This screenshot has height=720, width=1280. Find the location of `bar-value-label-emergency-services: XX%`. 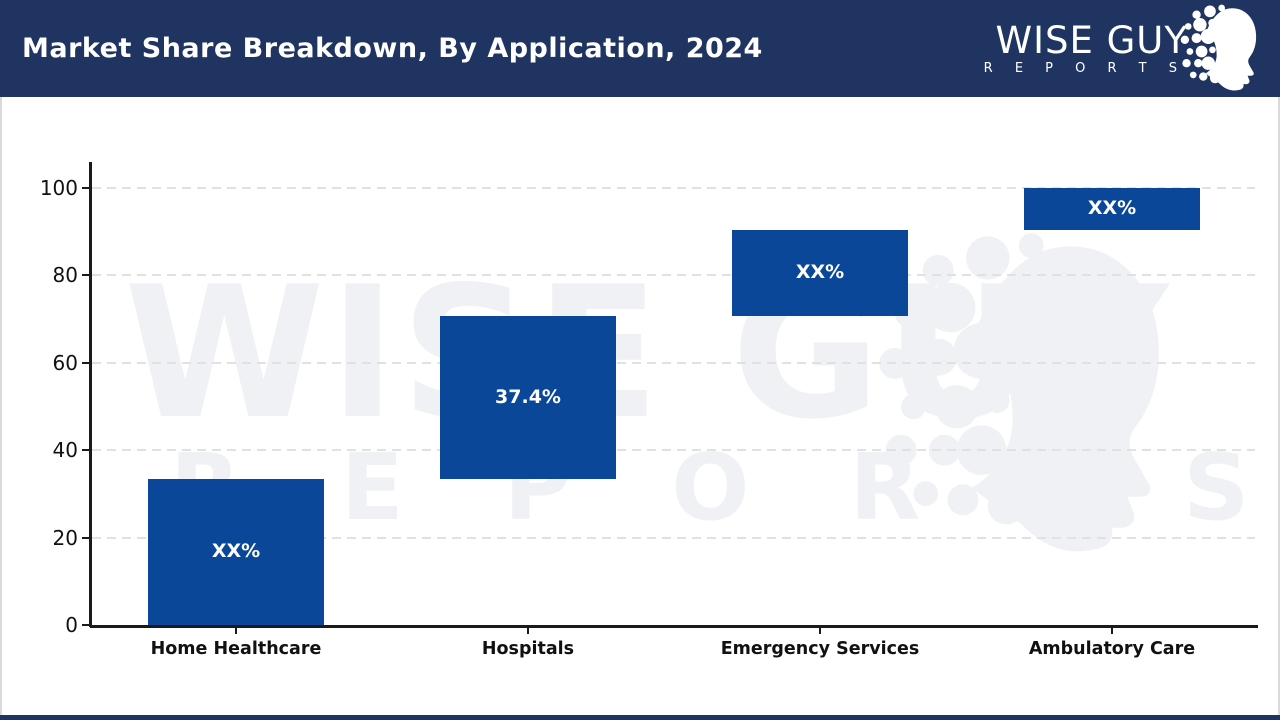

bar-value-label-emergency-services: XX% is located at coordinates (820, 271).